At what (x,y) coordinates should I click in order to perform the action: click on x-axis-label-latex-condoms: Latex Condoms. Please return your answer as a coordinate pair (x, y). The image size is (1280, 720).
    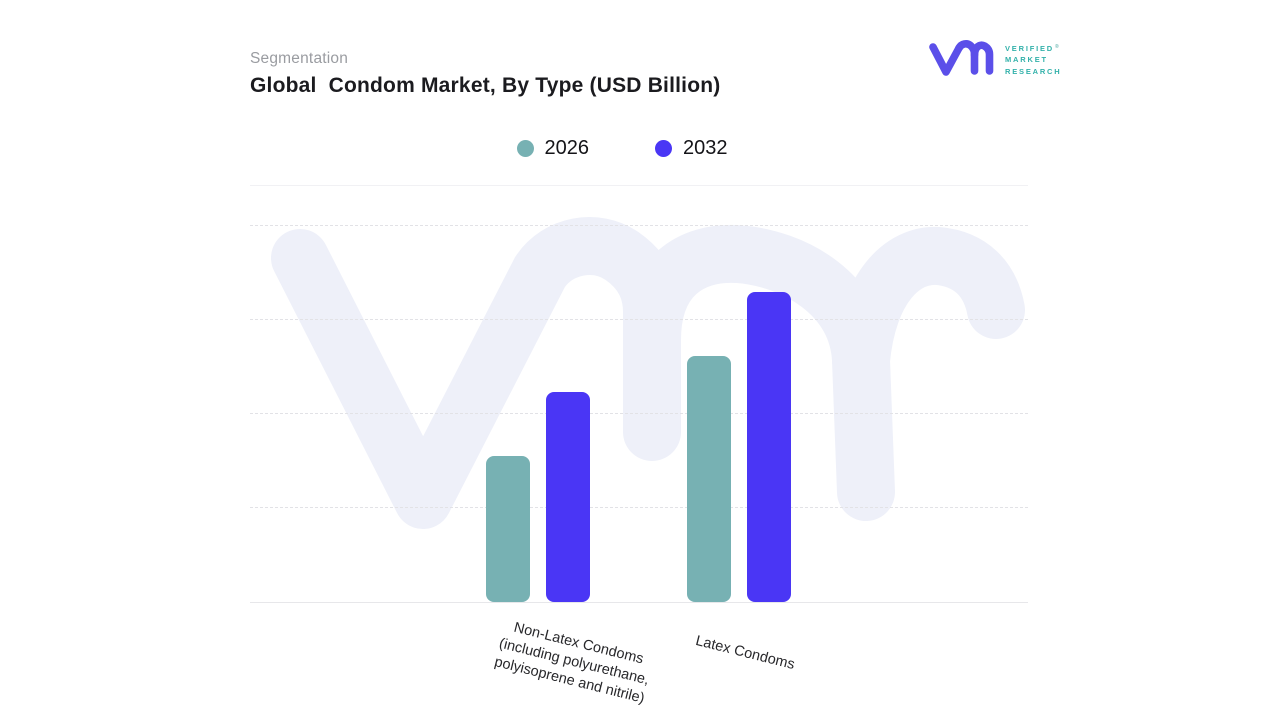
    Looking at the image, I should click on (745, 653).